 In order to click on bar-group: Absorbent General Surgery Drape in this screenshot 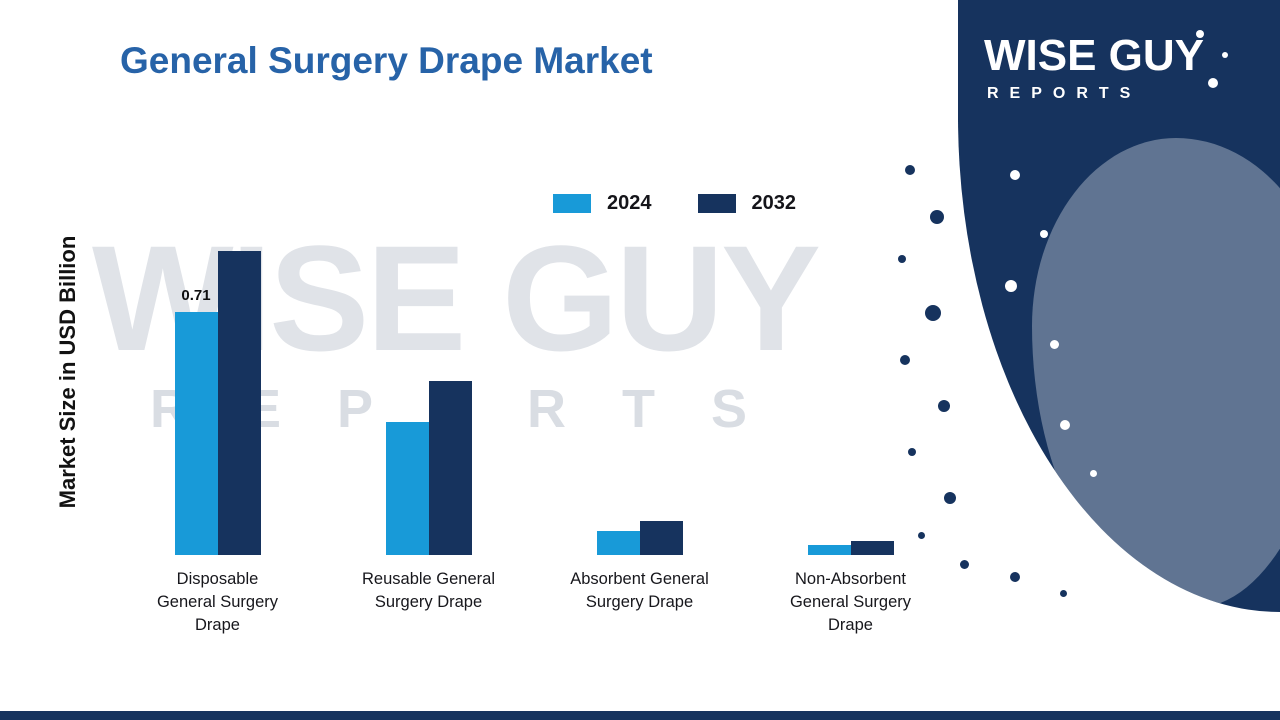, I will do `click(639, 412)`.